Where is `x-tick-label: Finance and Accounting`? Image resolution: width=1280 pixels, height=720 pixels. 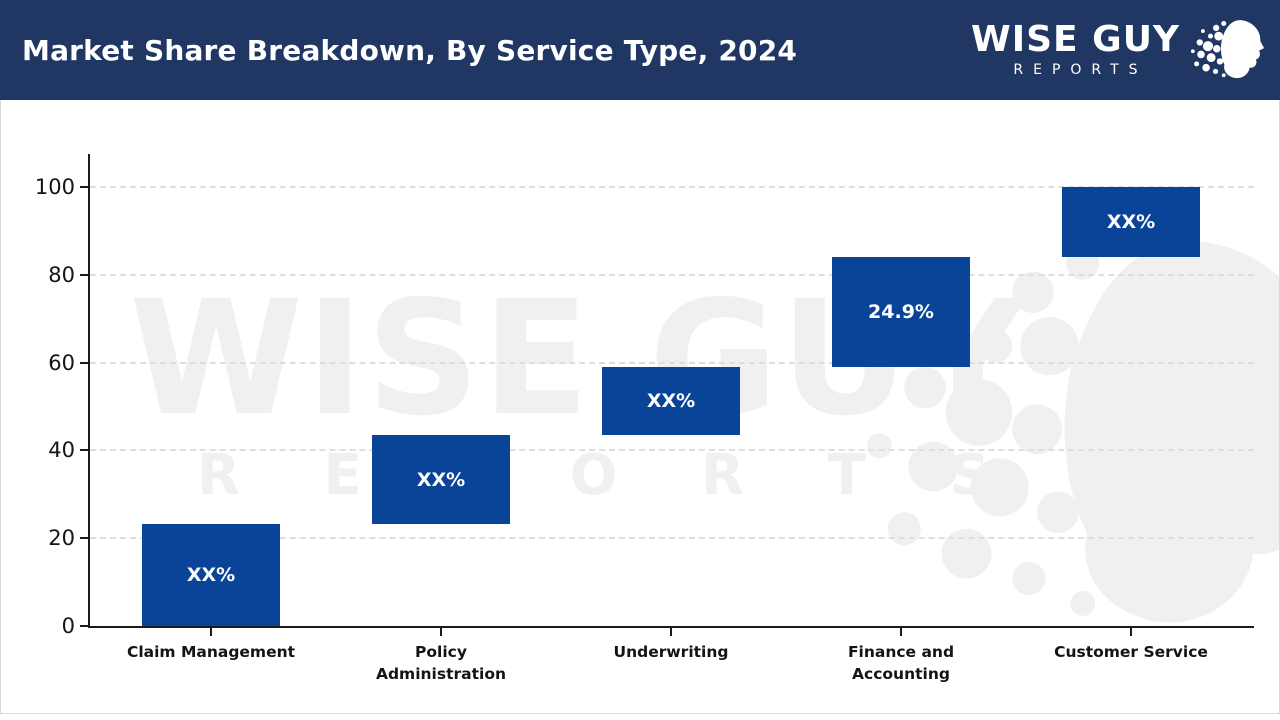
x-tick-label: Finance and Accounting is located at coordinates (901, 663).